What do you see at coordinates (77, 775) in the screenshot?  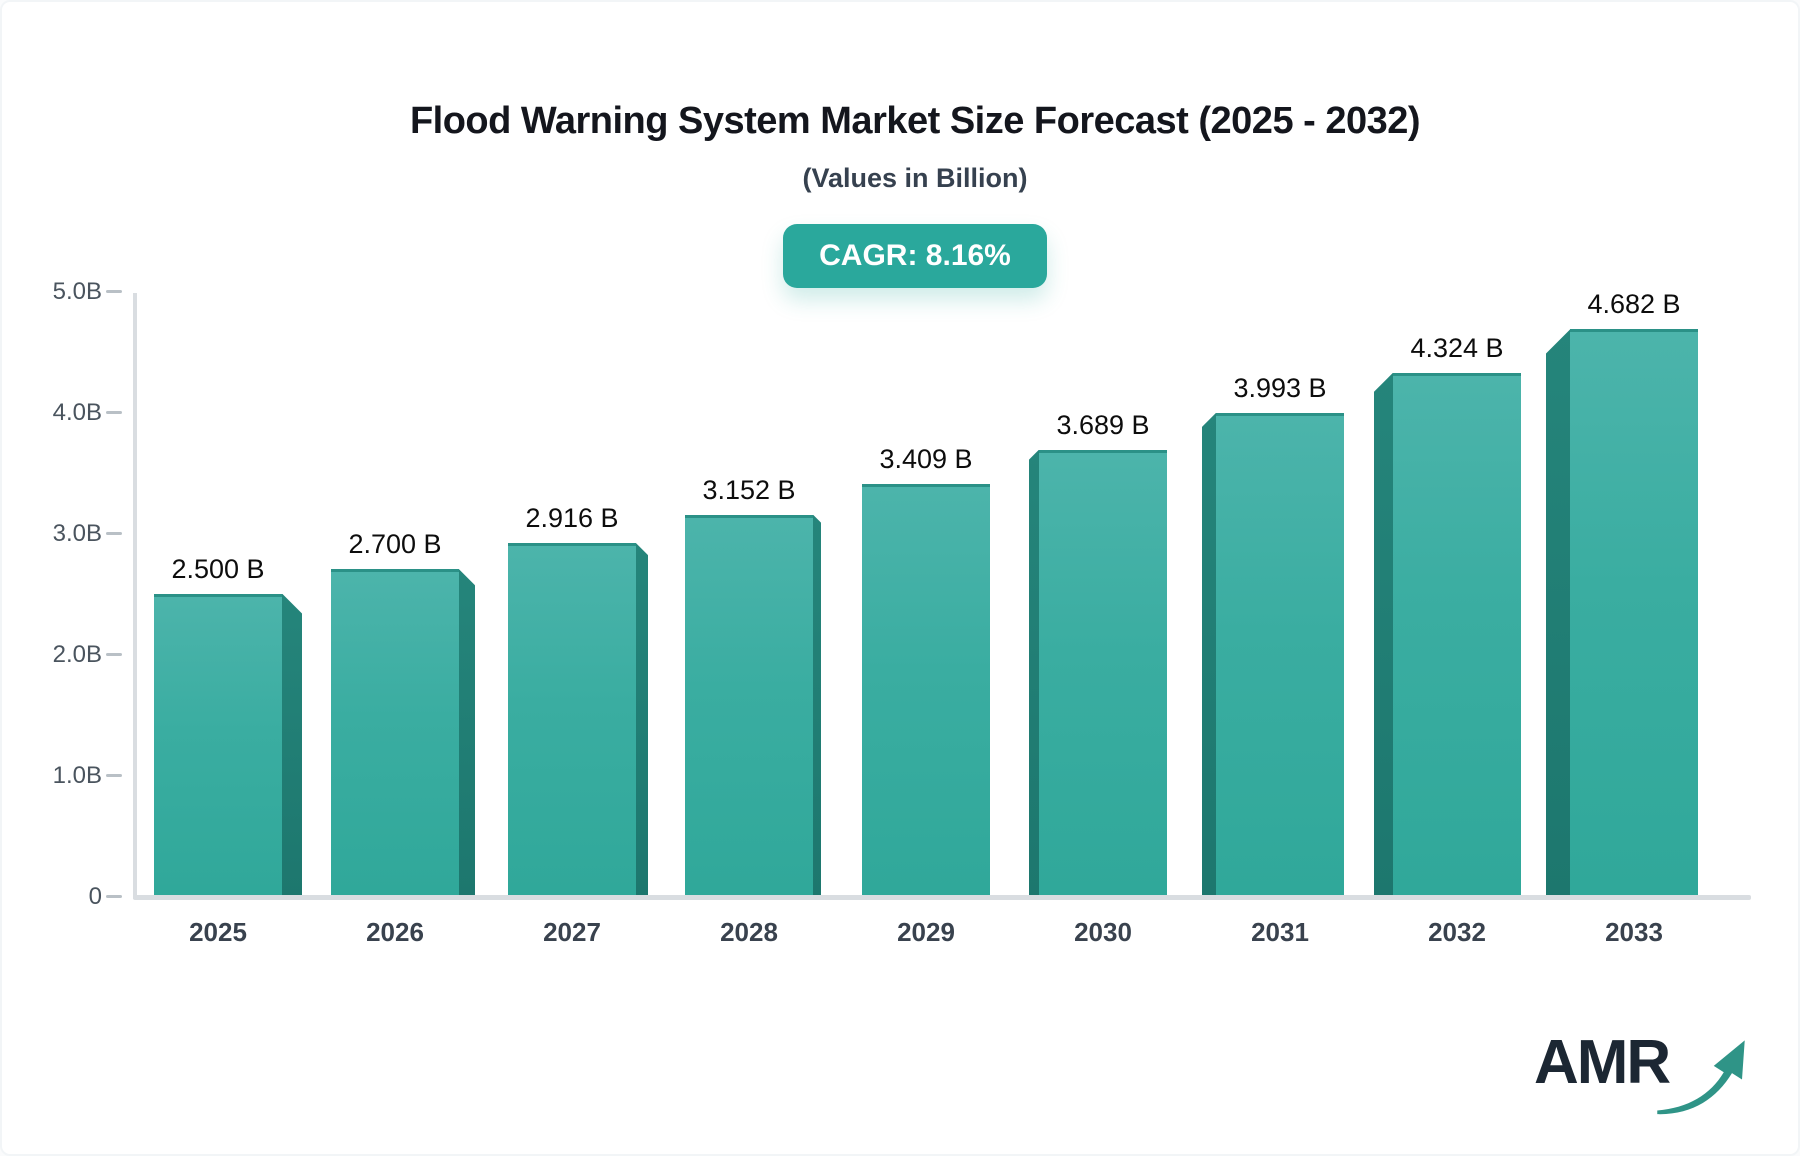 I see `y-axis-tick-label: 1.0B` at bounding box center [77, 775].